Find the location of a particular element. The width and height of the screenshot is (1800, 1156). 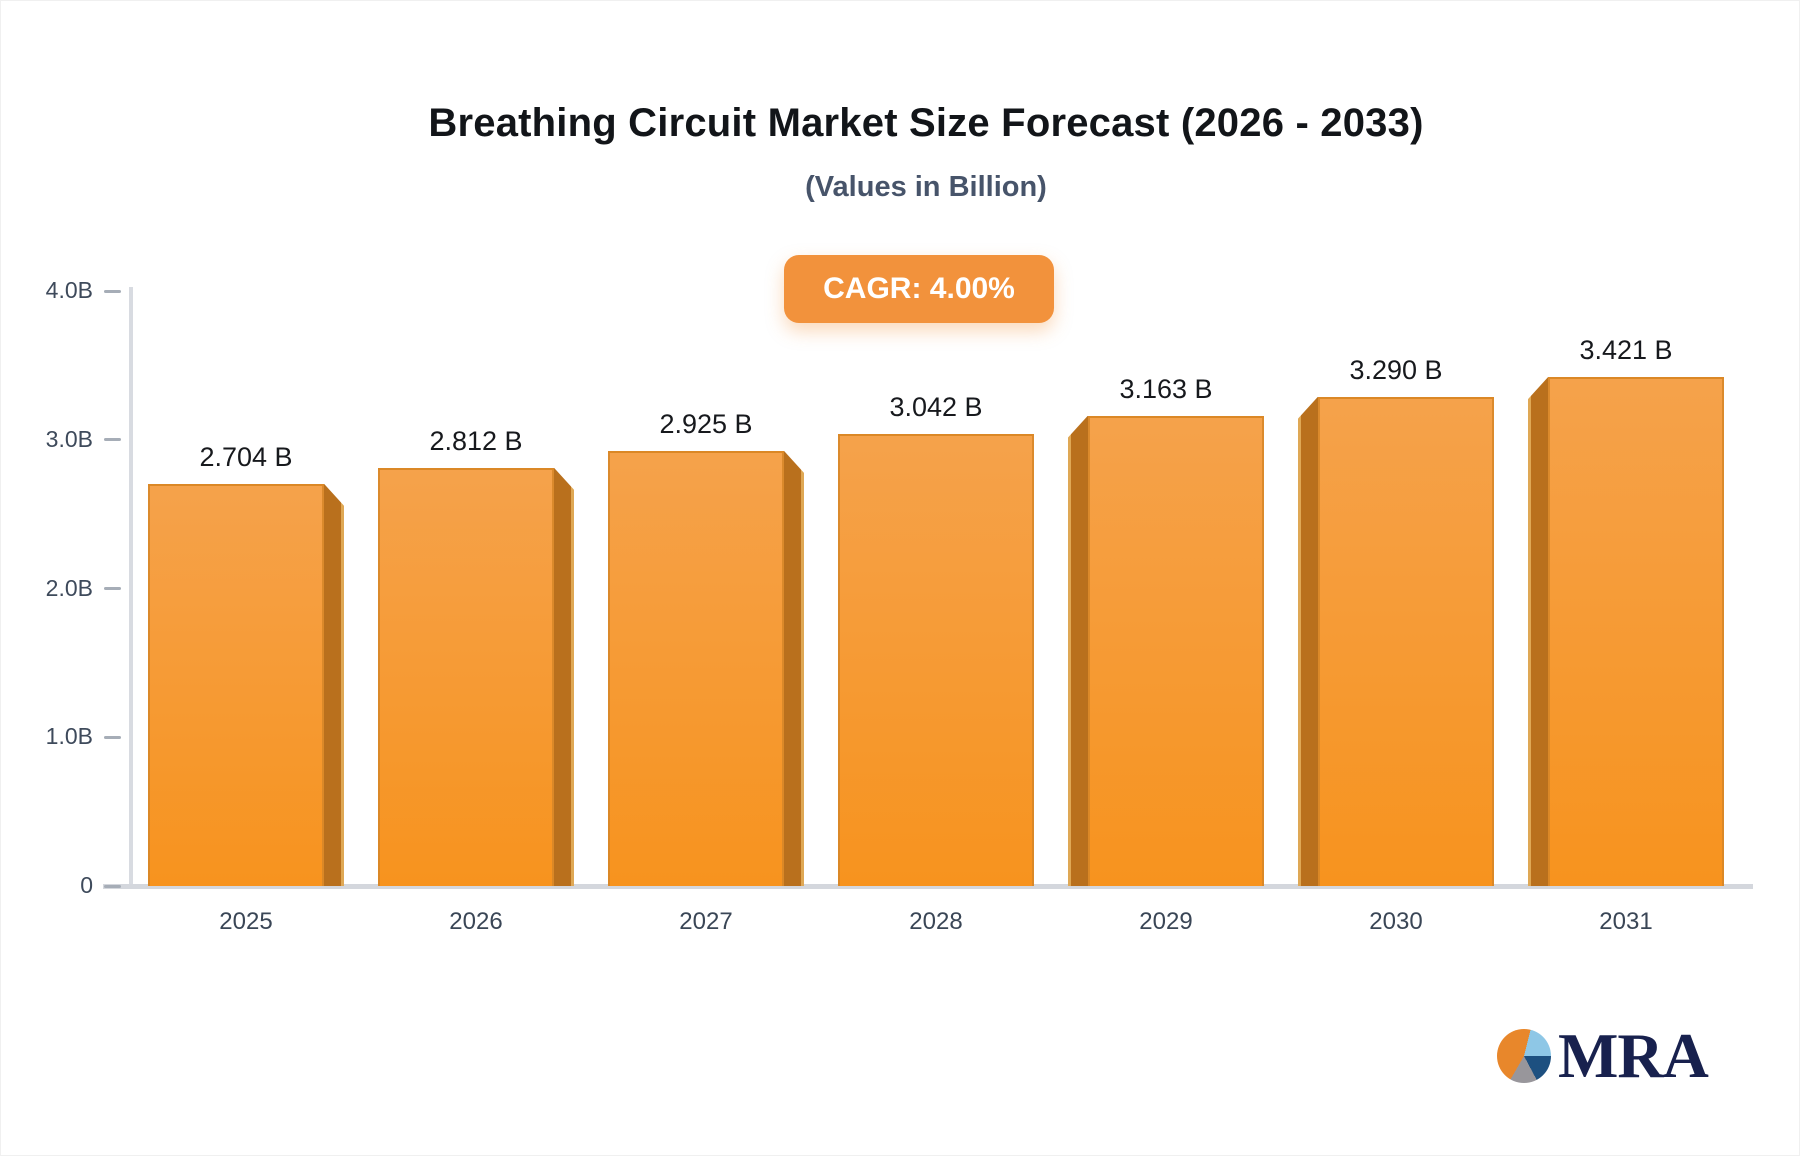

bar-value-label-2029: 3.163 B is located at coordinates (1166, 388).